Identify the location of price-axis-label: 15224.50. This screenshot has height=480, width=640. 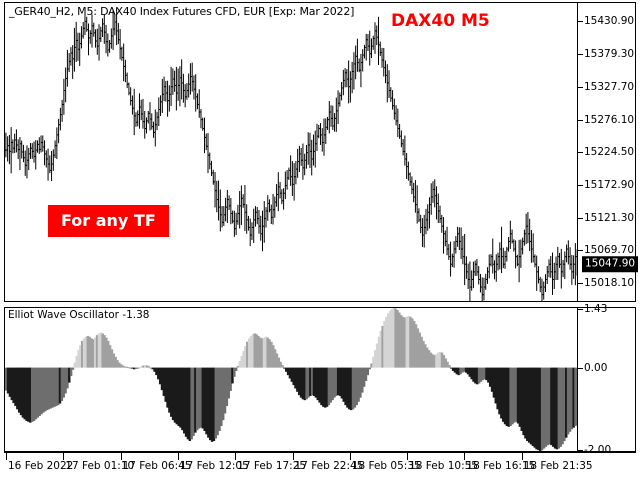
(609, 152).